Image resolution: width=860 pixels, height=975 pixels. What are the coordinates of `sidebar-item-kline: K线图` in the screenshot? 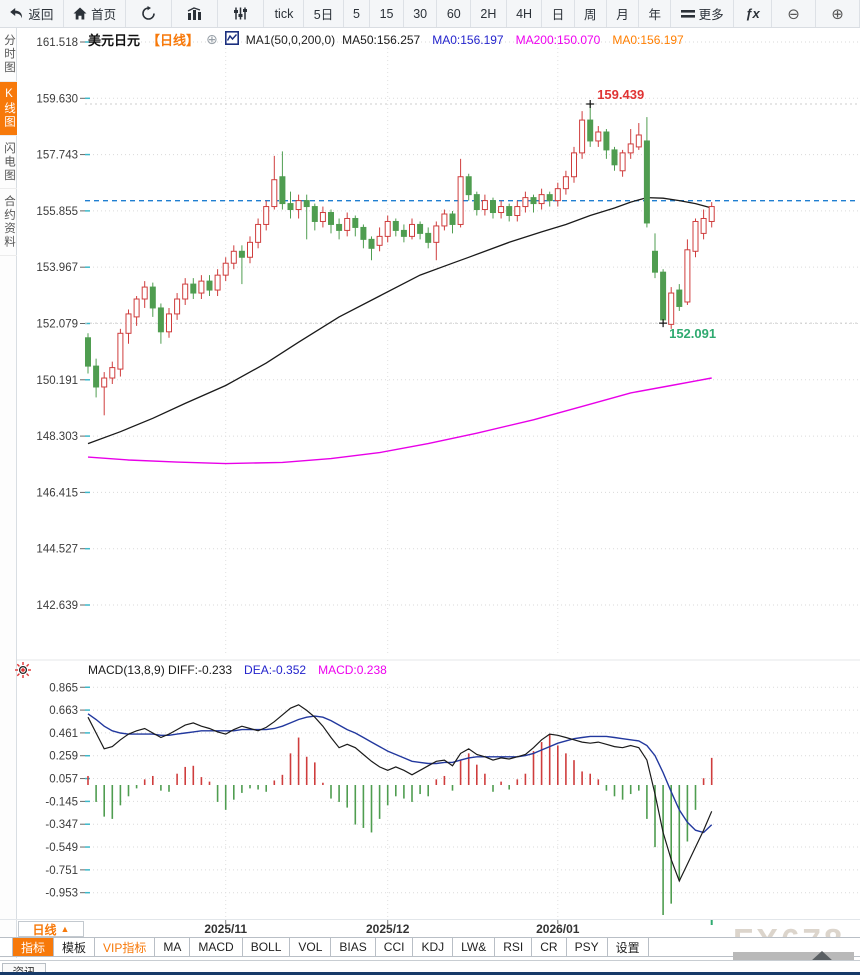 It's located at (8, 108).